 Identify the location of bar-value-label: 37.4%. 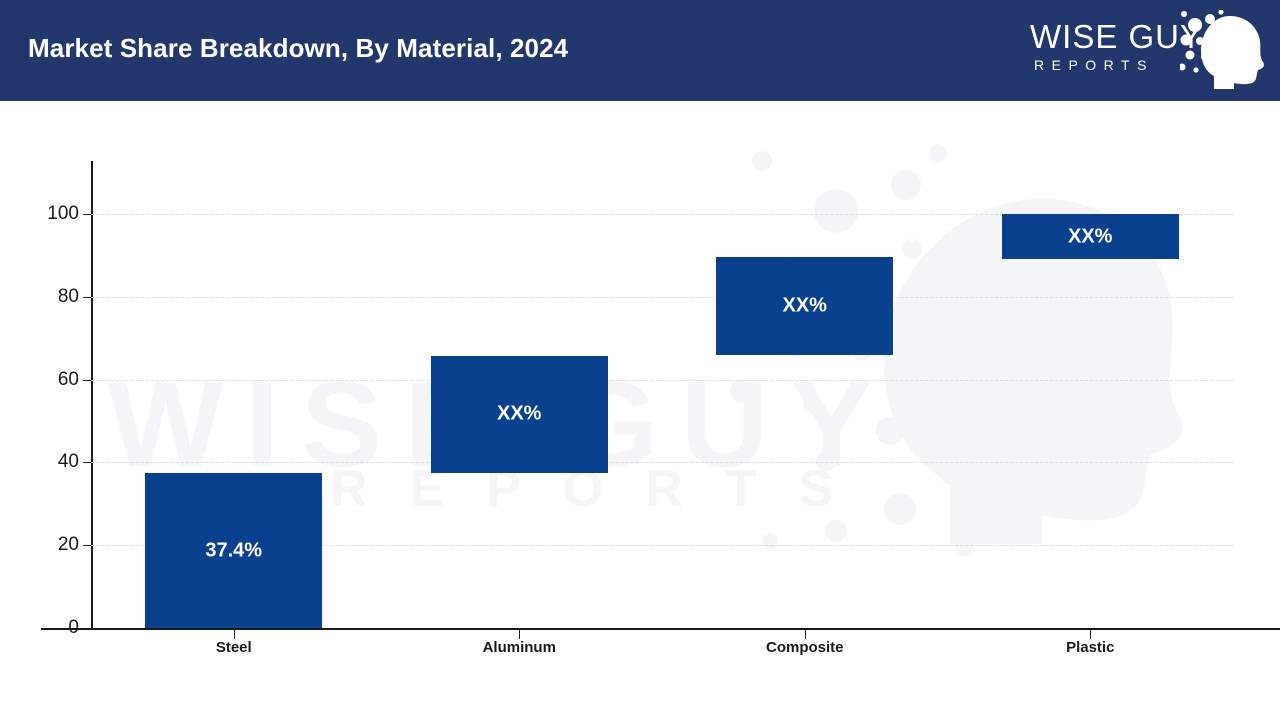
(234, 550).